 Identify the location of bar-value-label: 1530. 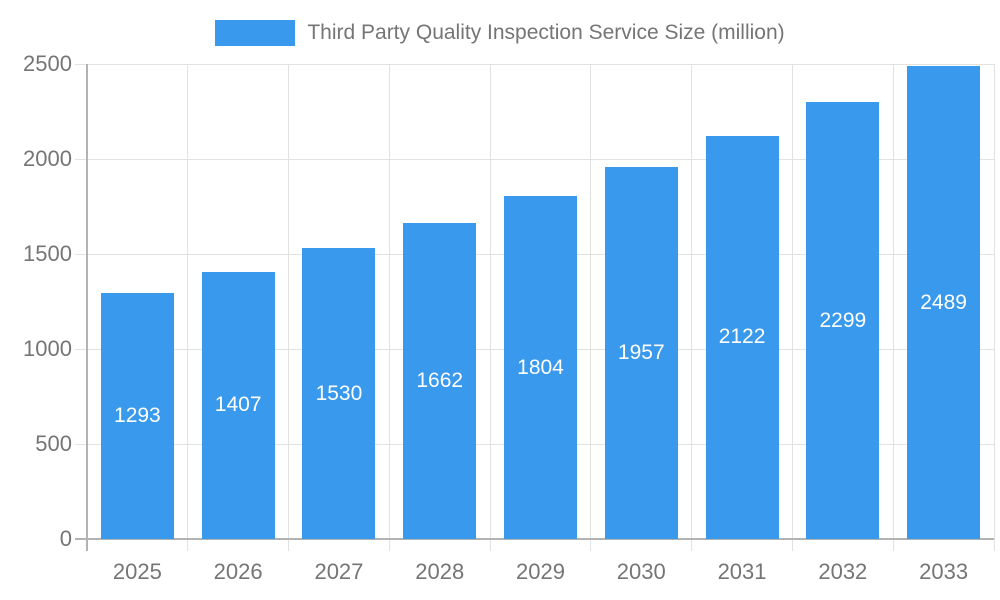
(339, 393).